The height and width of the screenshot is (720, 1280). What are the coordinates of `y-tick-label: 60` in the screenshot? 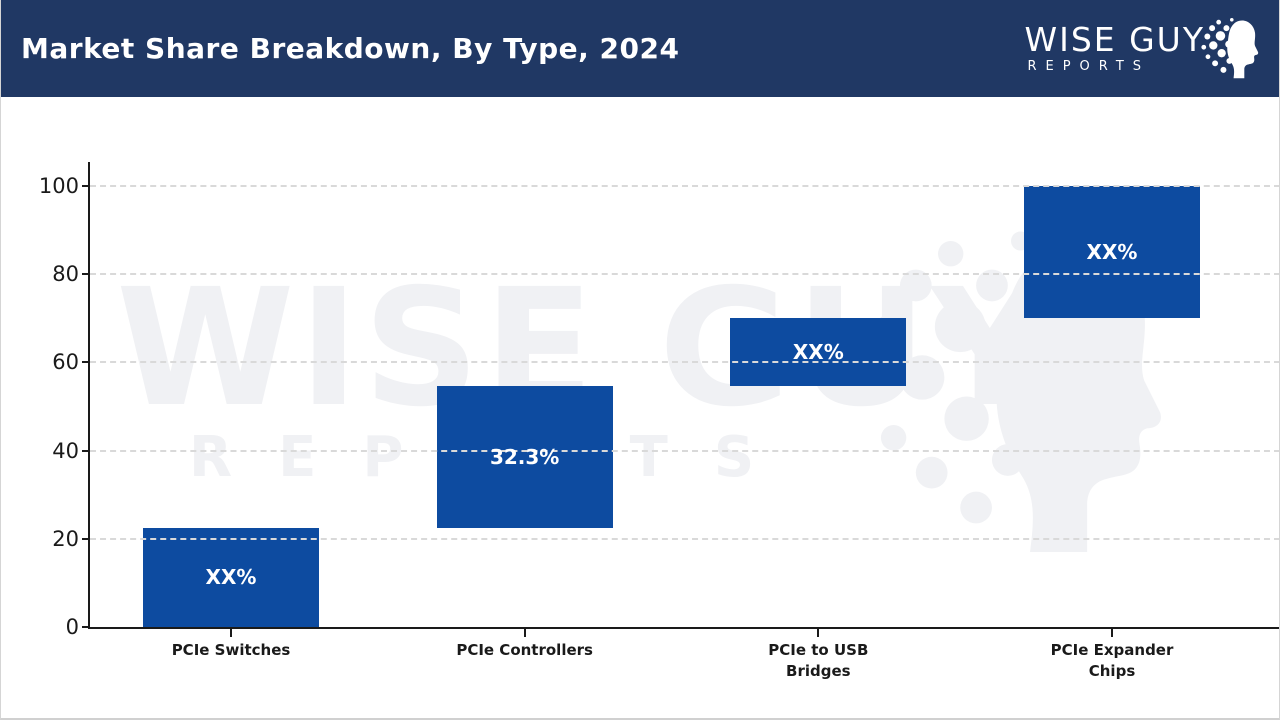 It's located at (65, 362).